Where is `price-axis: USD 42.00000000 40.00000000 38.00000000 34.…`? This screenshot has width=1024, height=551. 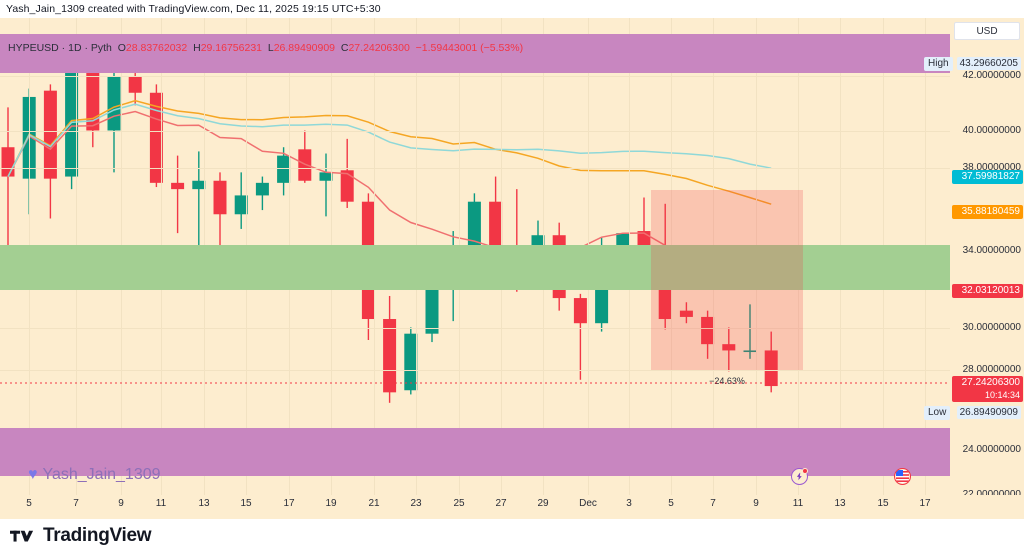 price-axis: USD 42.00000000 40.00000000 38.00000000 34.… is located at coordinates (974, 259).